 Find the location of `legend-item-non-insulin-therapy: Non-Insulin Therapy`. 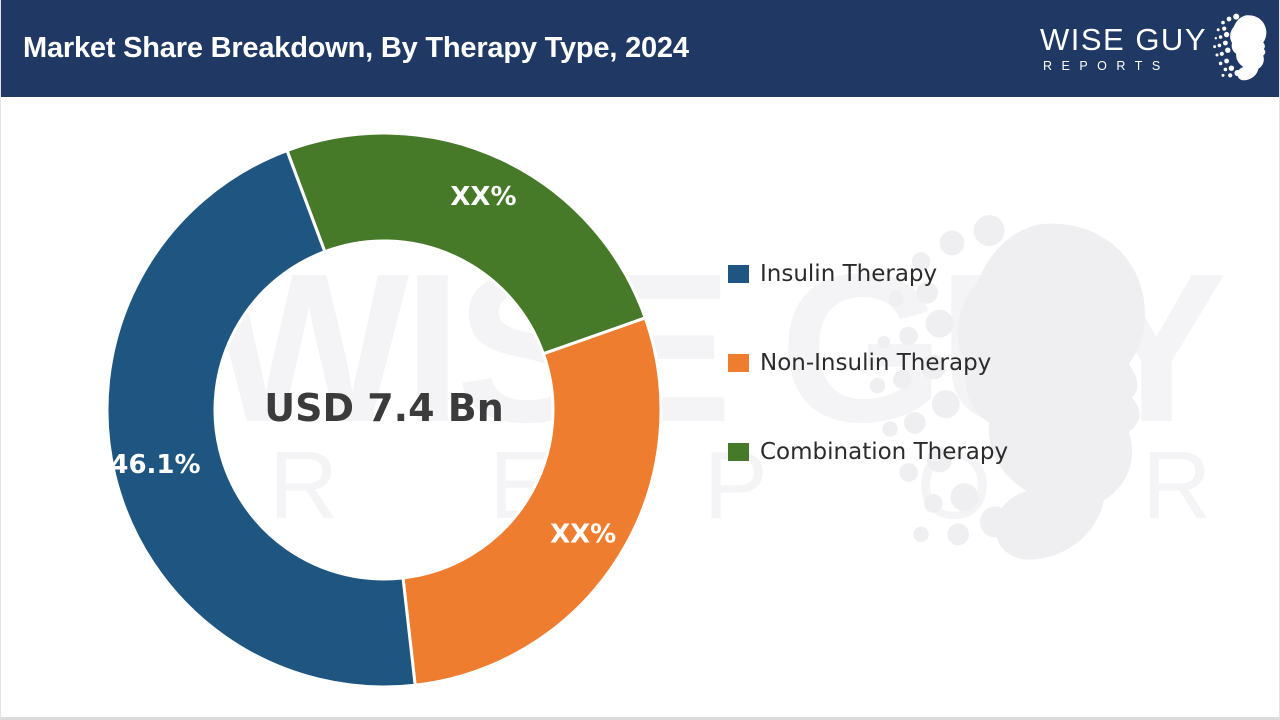

legend-item-non-insulin-therapy: Non-Insulin Therapy is located at coordinates (859, 363).